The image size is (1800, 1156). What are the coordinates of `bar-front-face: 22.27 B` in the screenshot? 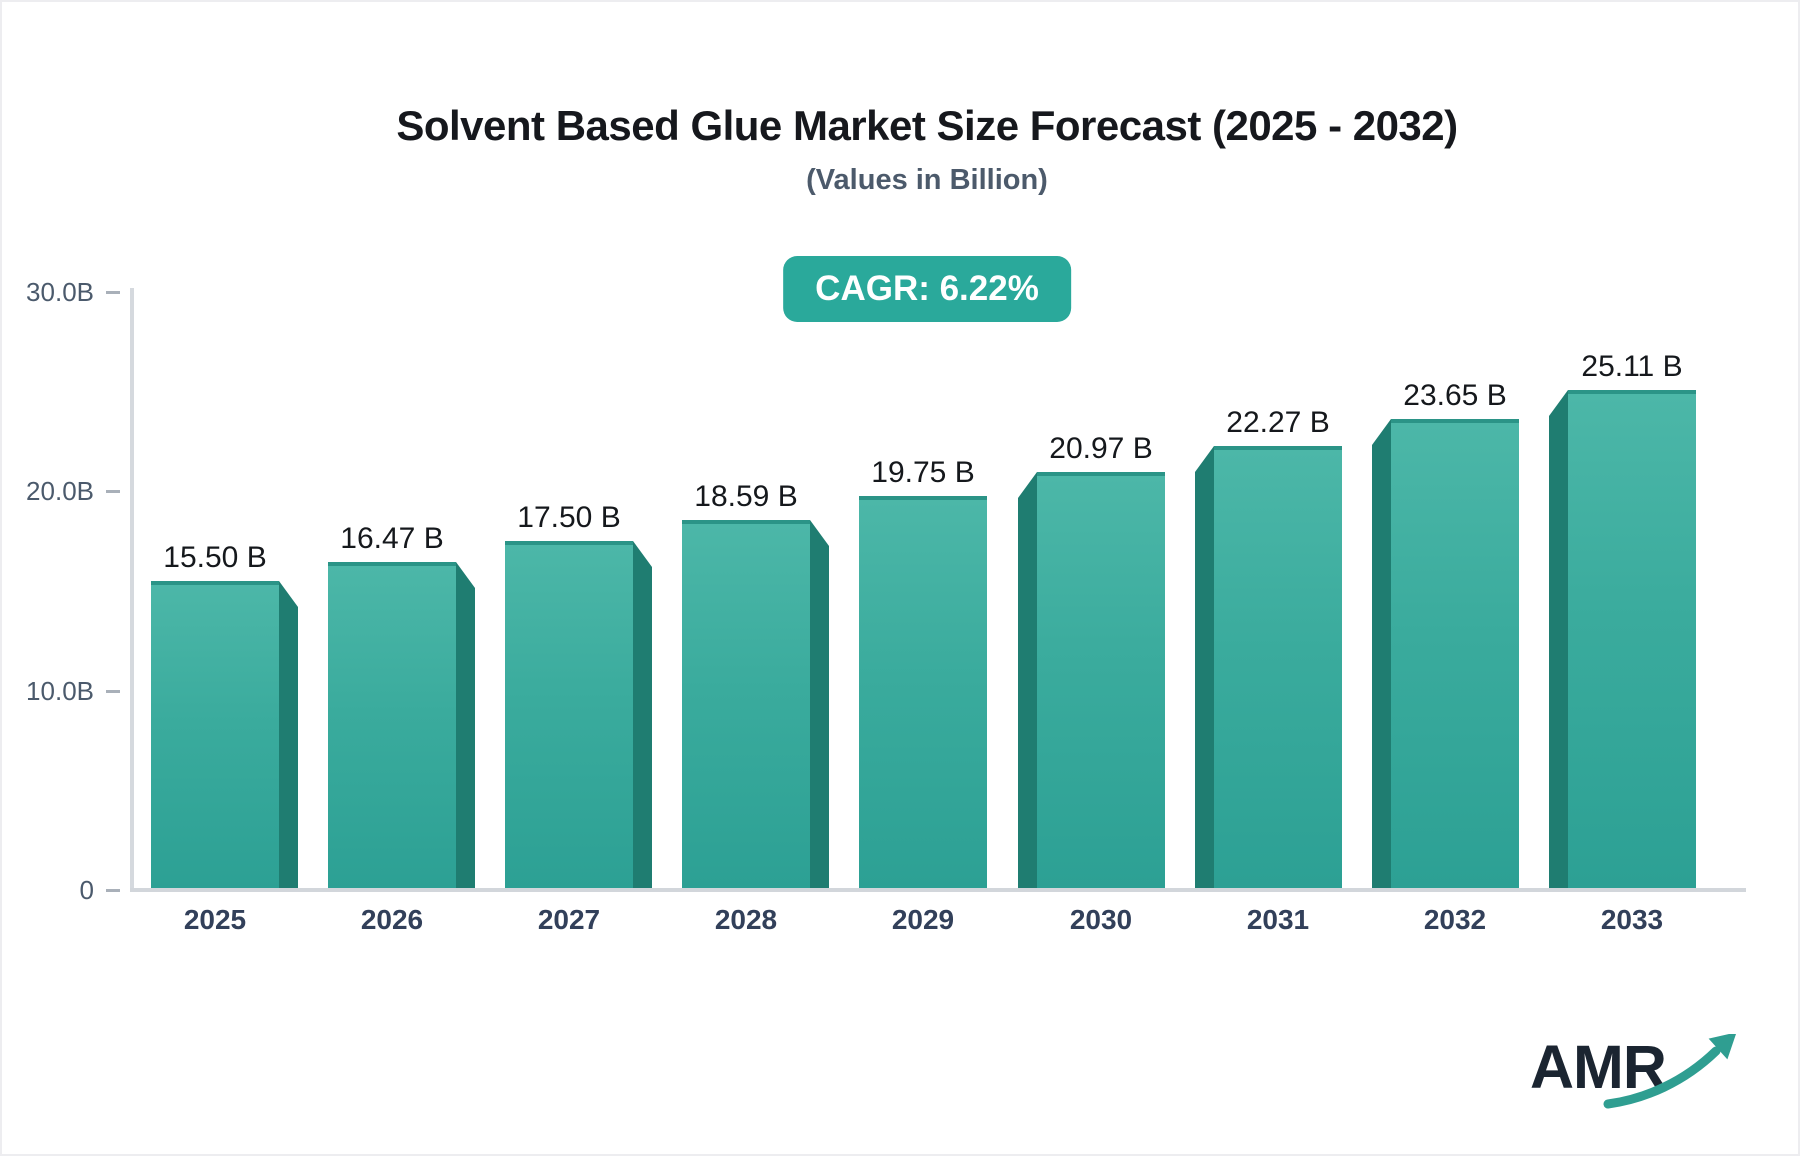 It's located at (1278, 649).